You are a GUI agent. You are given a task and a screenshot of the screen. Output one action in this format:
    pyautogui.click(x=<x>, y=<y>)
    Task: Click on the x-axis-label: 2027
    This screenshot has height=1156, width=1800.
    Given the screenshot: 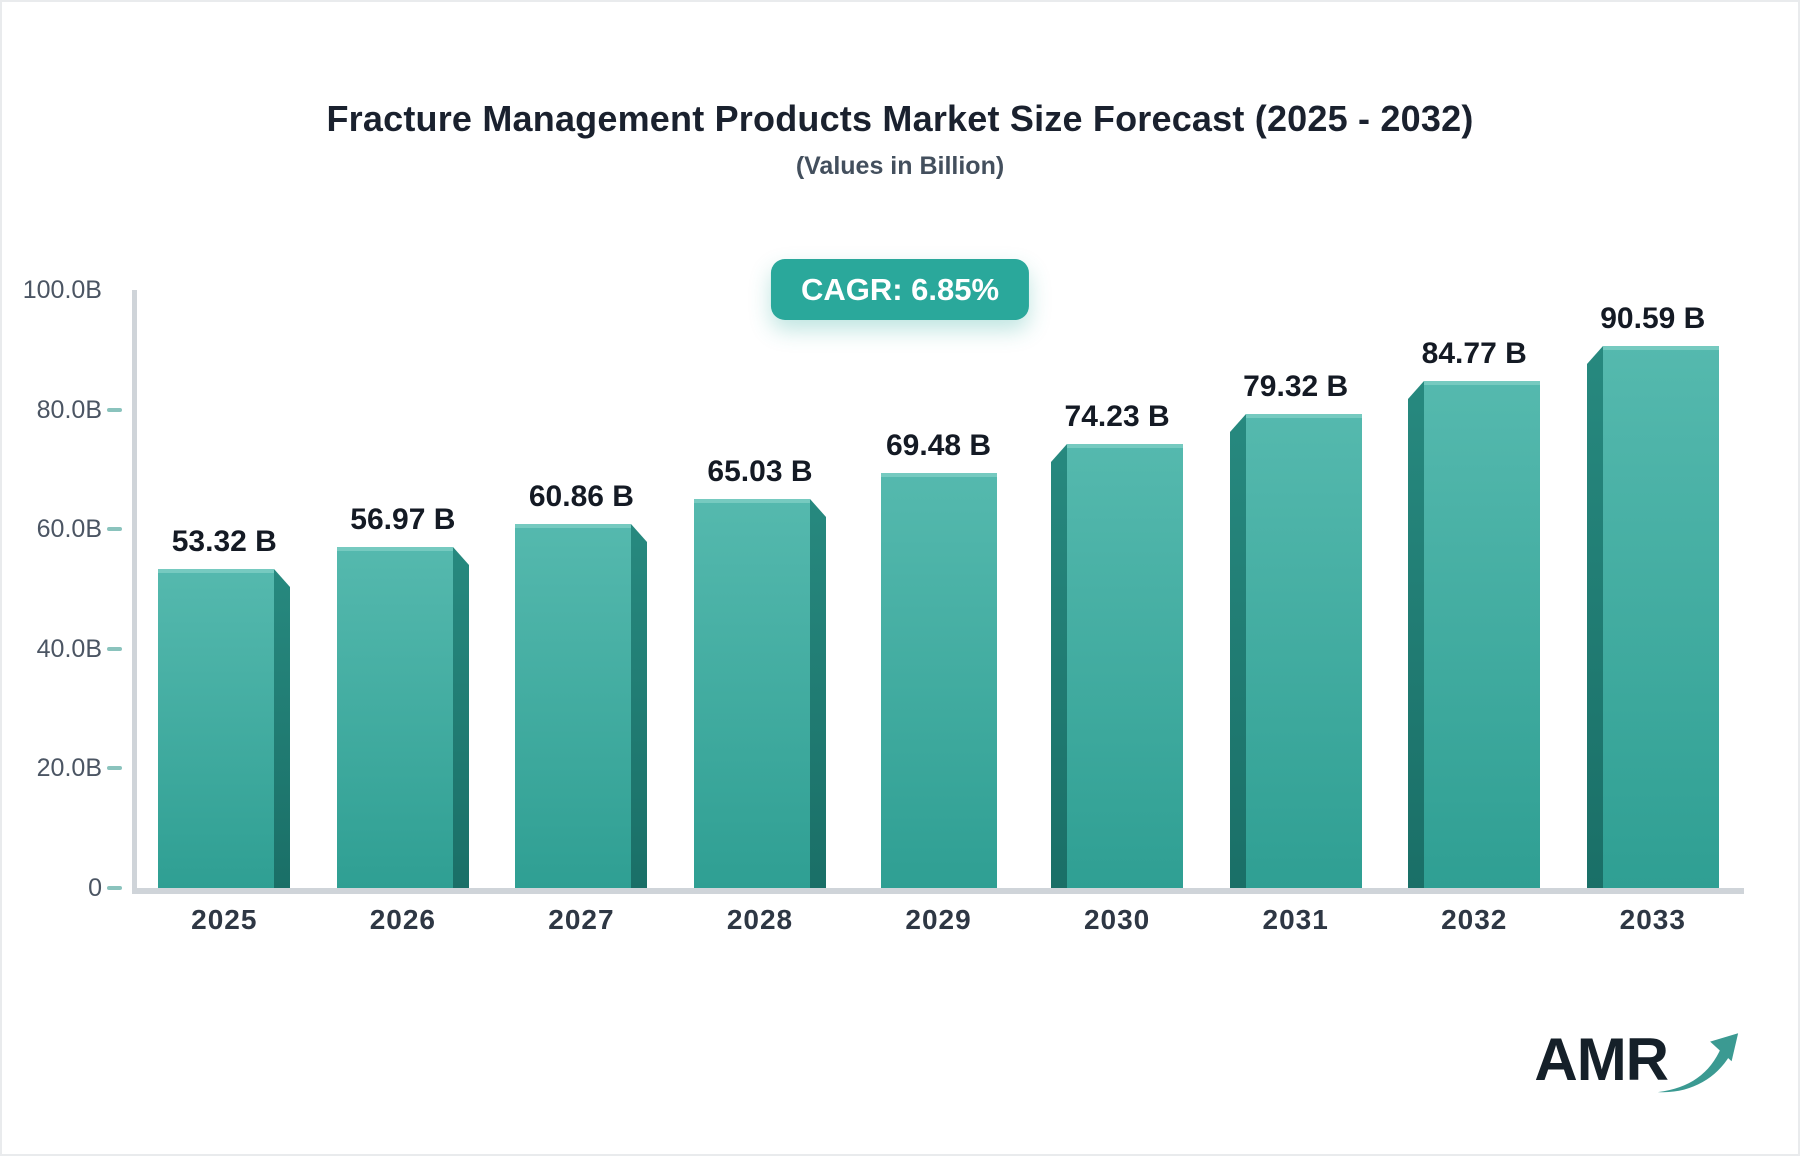 What is the action you would take?
    pyautogui.click(x=581, y=919)
    